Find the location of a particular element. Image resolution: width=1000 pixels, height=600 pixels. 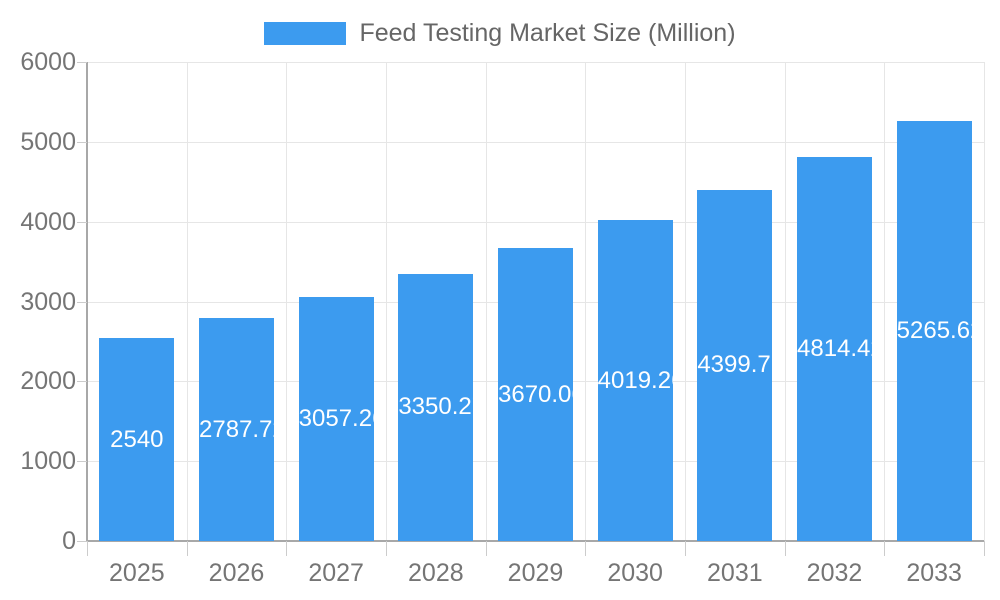

x-tick-label: 2026 is located at coordinates (236, 573).